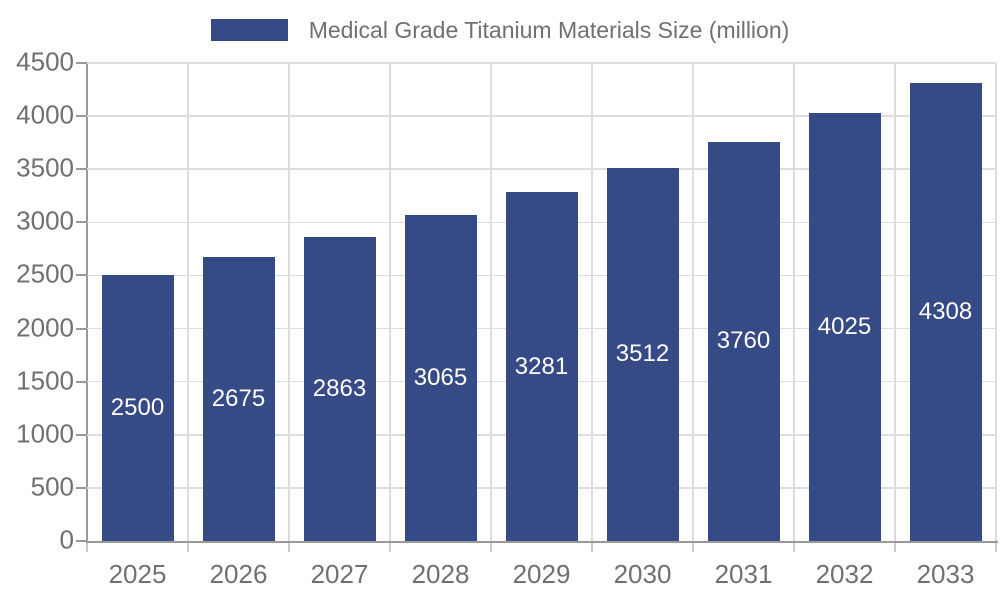 This screenshot has width=1000, height=600. I want to click on x-axis-tick-label: 2027, so click(339, 574).